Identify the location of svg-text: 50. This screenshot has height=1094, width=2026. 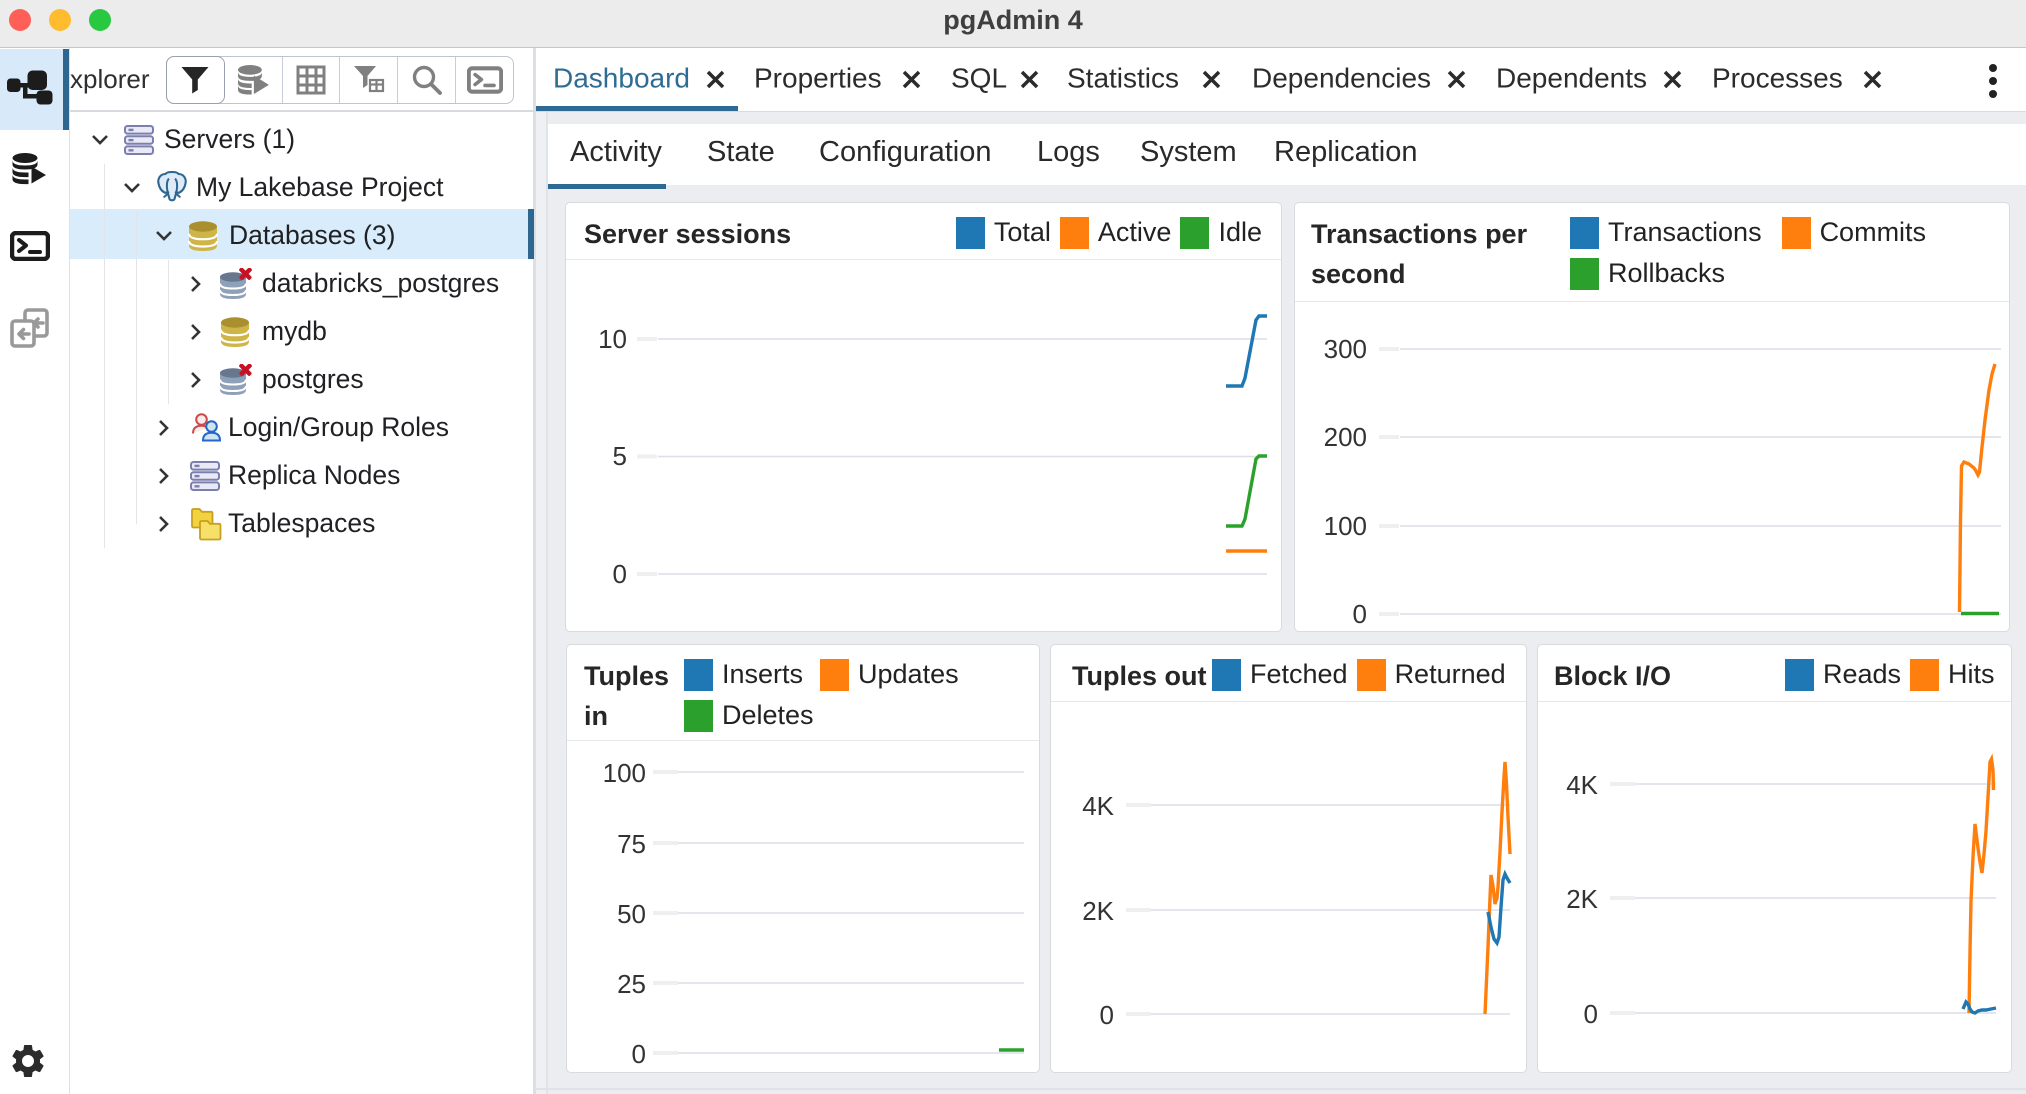
(631, 914).